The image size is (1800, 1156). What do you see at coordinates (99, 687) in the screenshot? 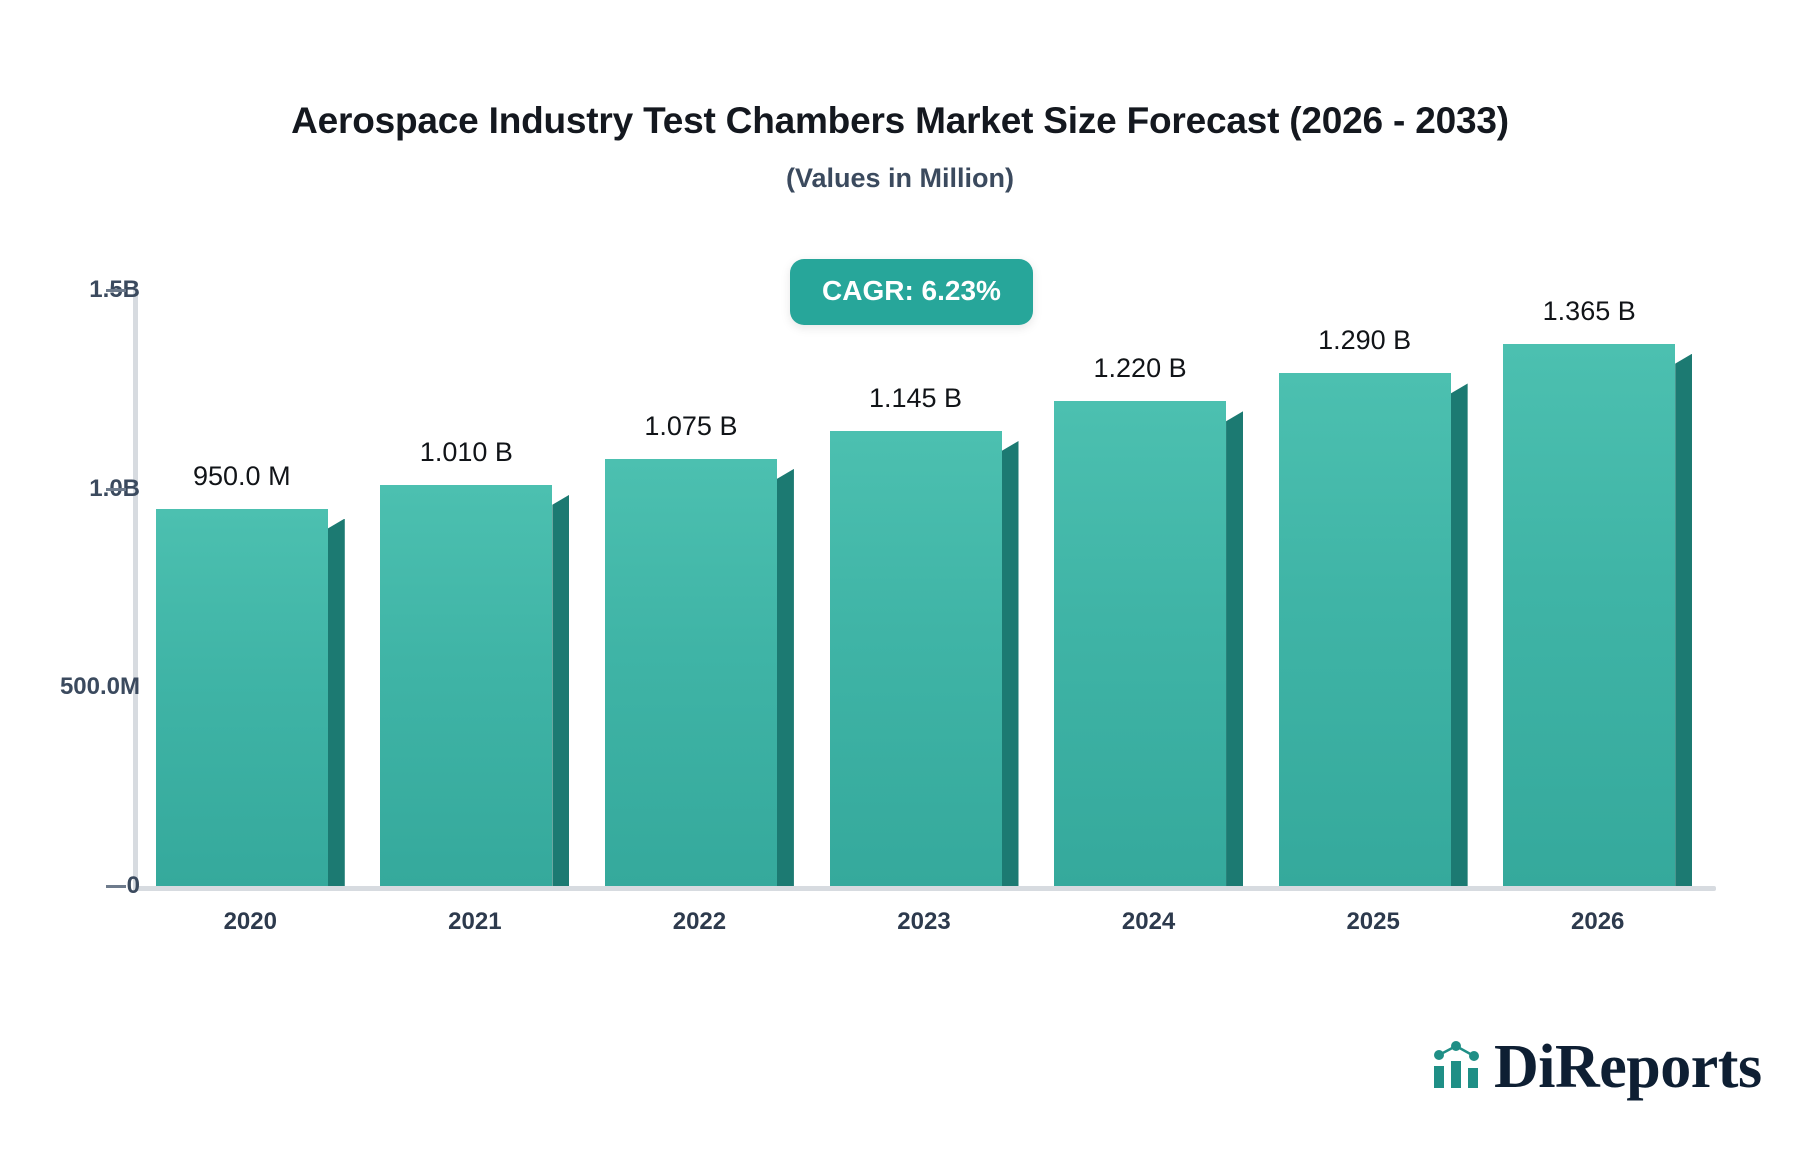
I see `y-tick-label: 500.0M` at bounding box center [99, 687].